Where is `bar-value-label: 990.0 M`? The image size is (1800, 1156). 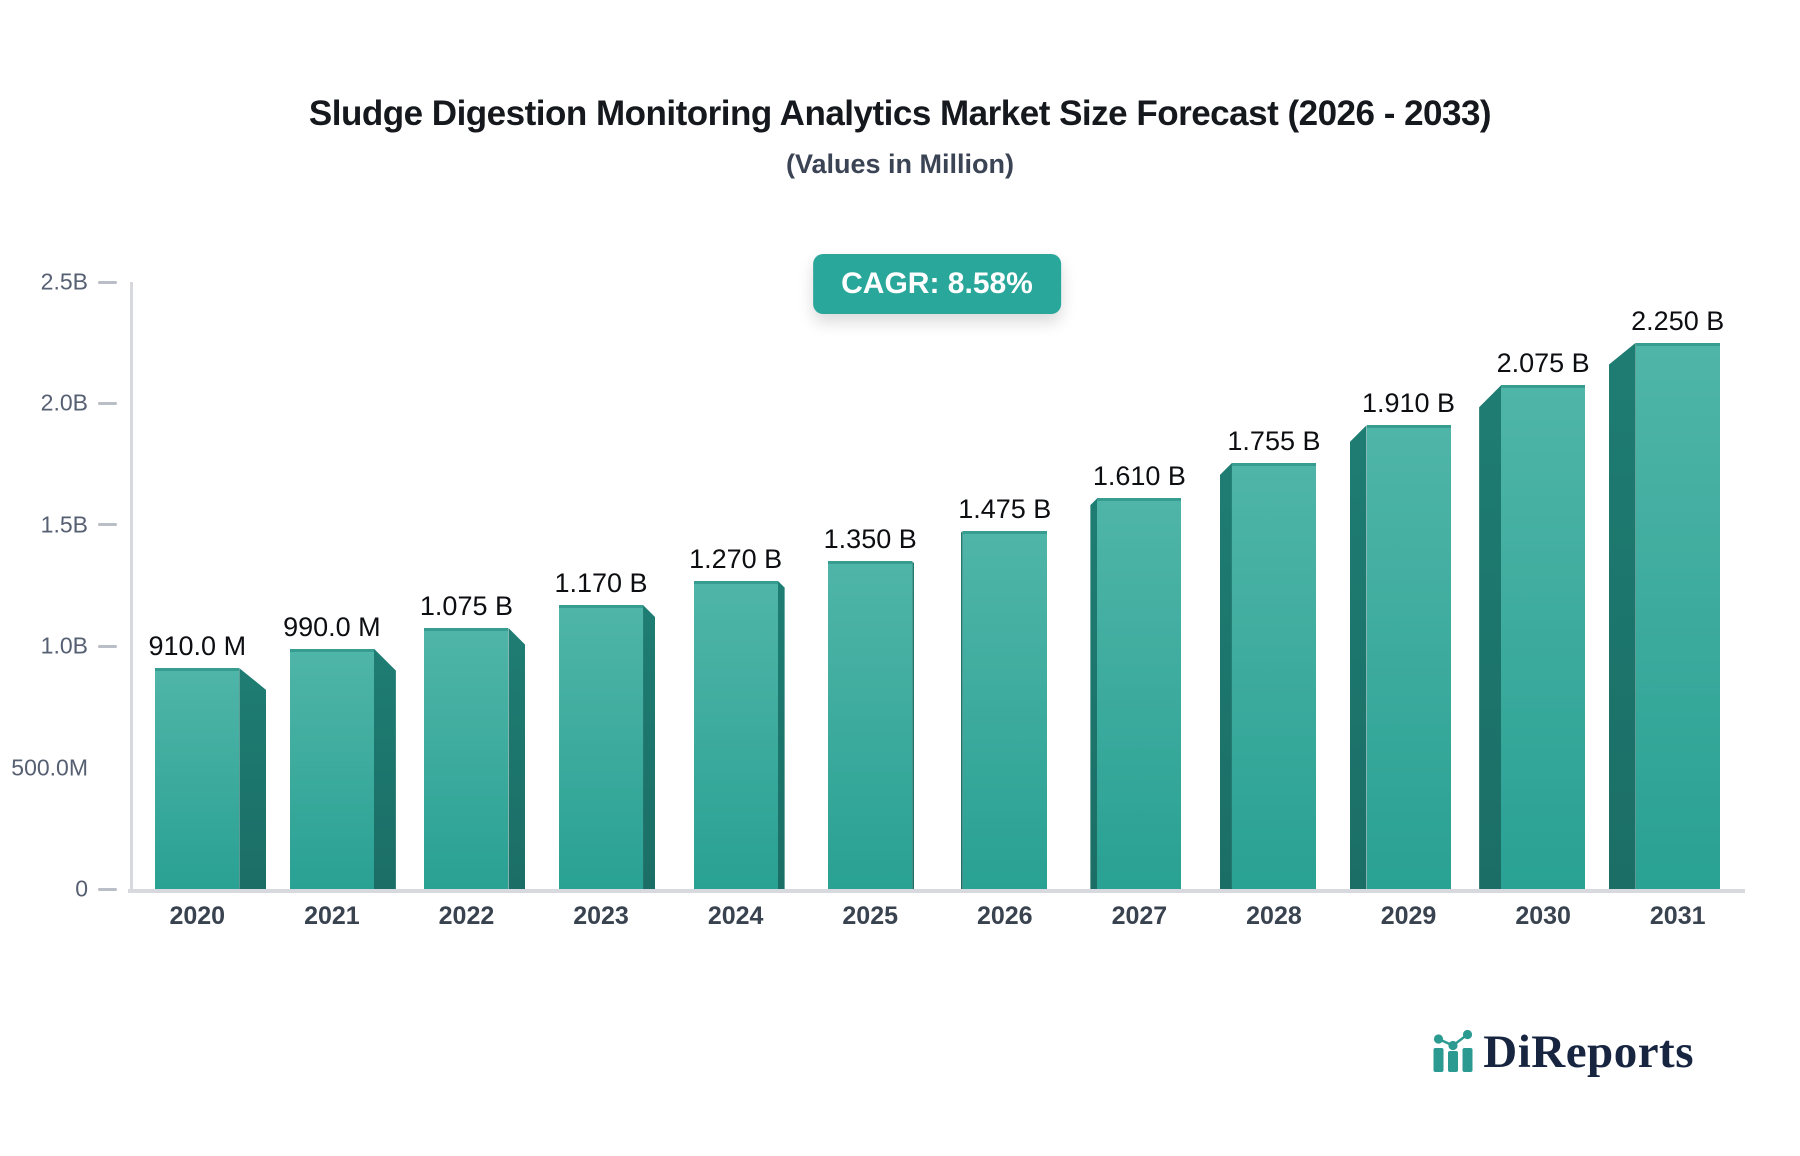
bar-value-label: 990.0 M is located at coordinates (332, 626).